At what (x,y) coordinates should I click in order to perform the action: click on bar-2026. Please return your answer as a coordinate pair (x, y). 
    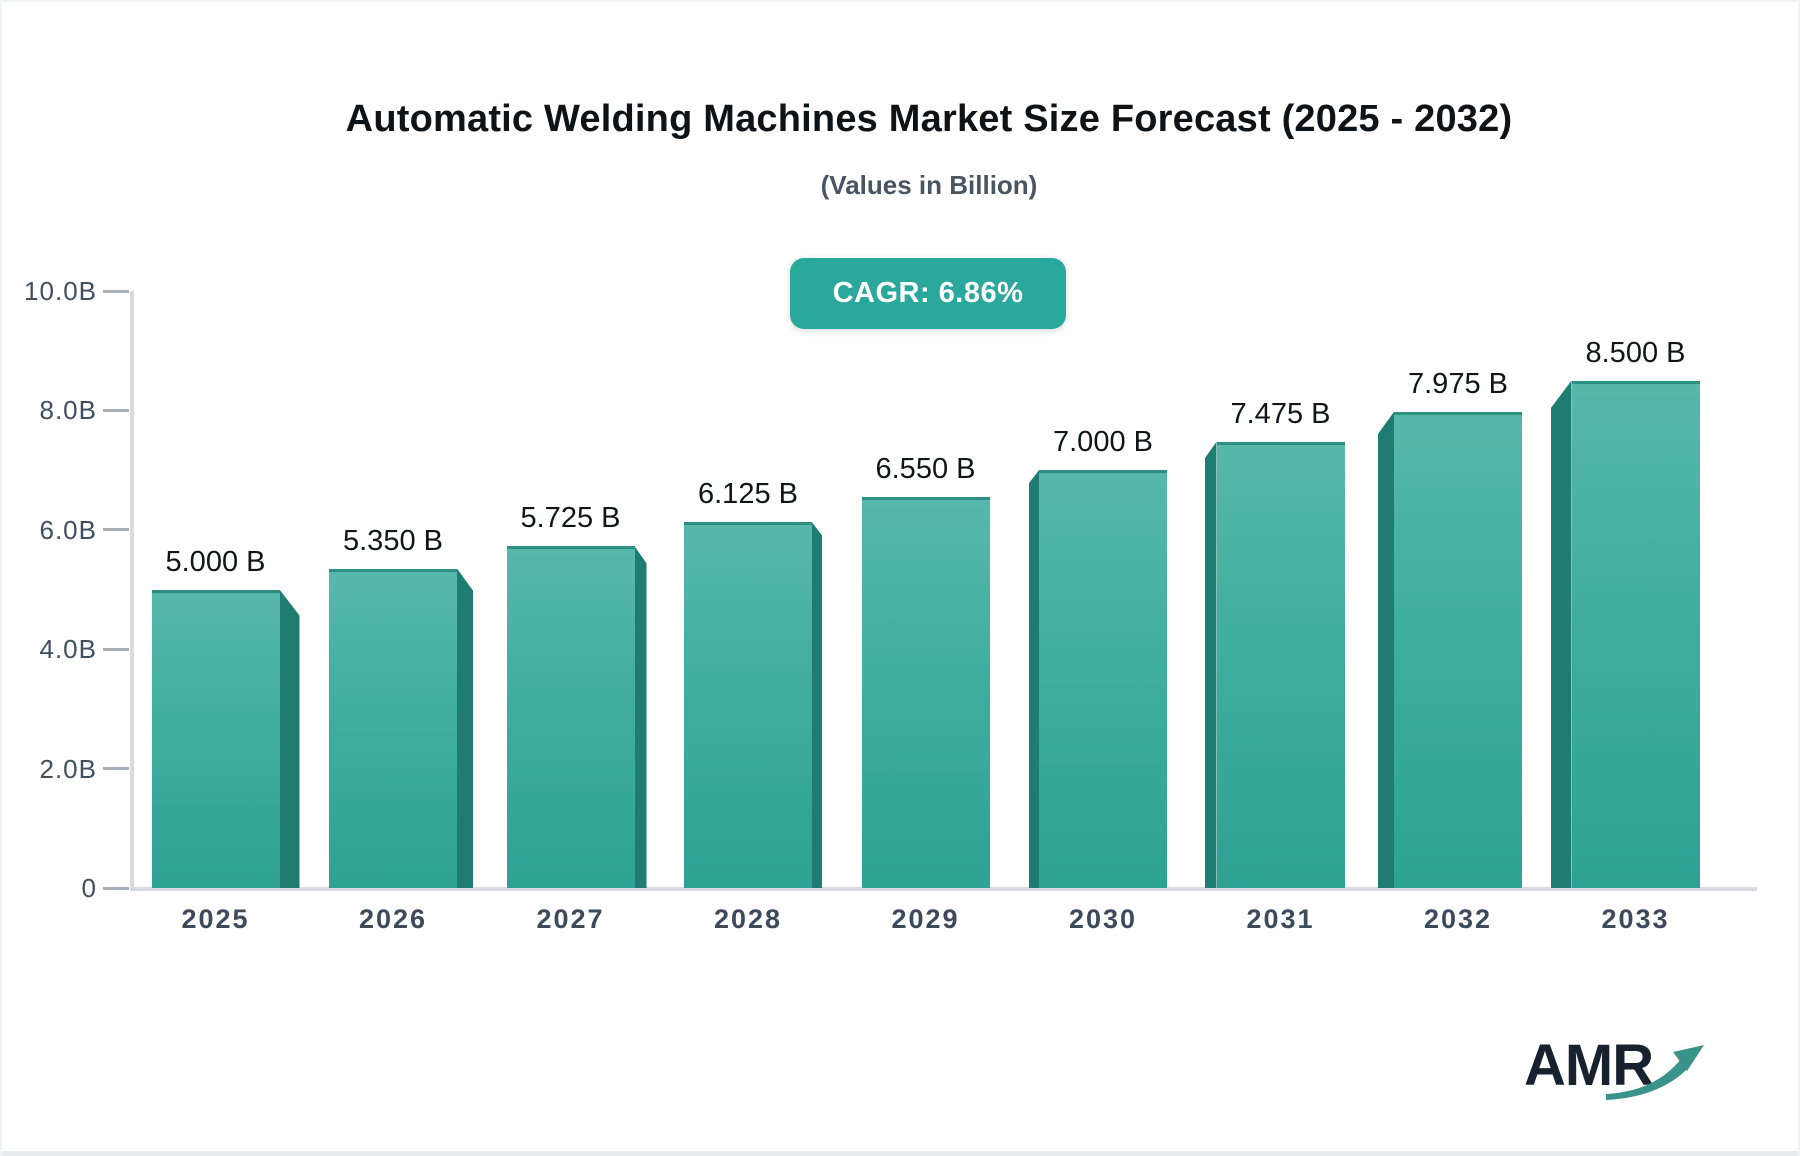
    Looking at the image, I should click on (393, 728).